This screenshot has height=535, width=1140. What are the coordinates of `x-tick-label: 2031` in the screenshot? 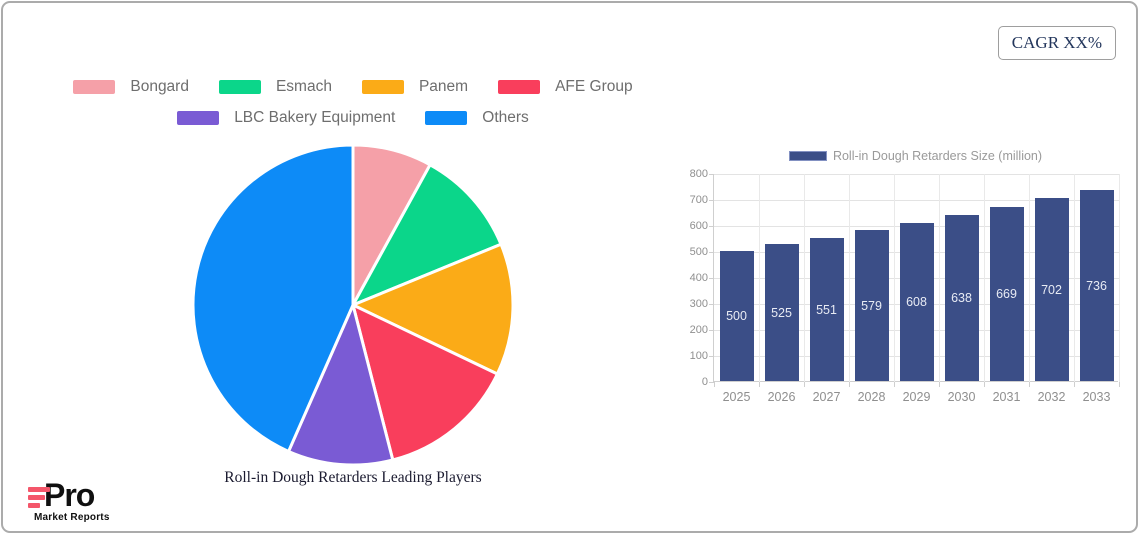 It's located at (1006, 397).